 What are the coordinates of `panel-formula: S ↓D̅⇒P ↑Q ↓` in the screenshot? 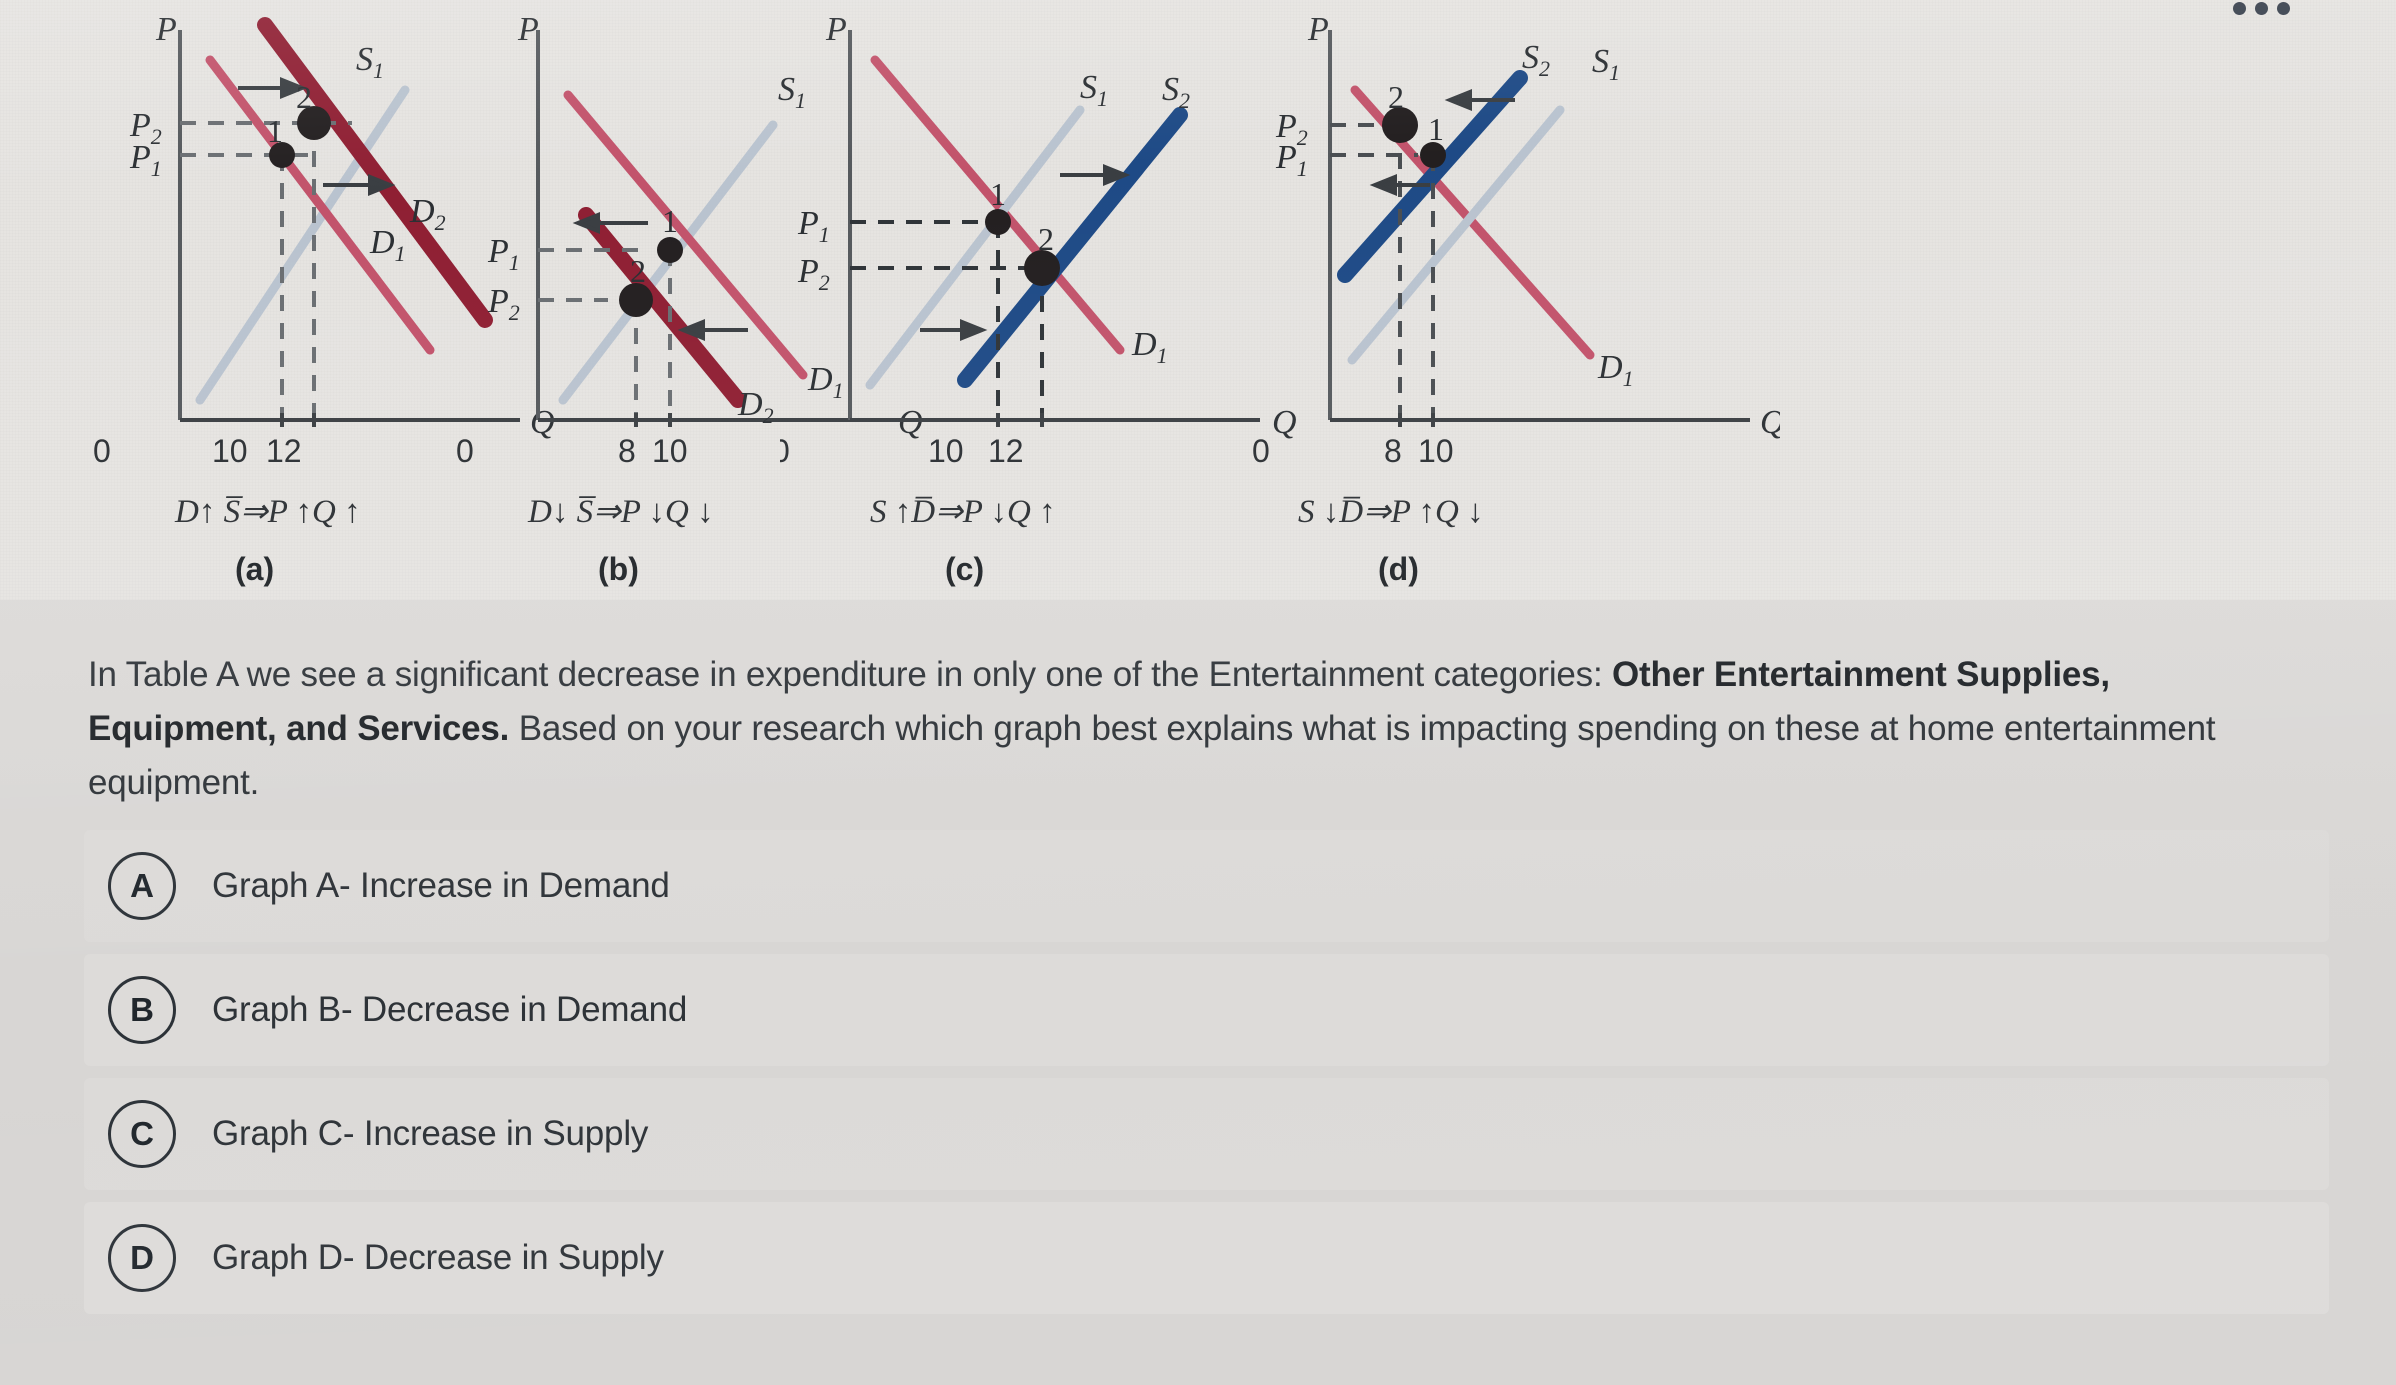 It's located at (1391, 512).